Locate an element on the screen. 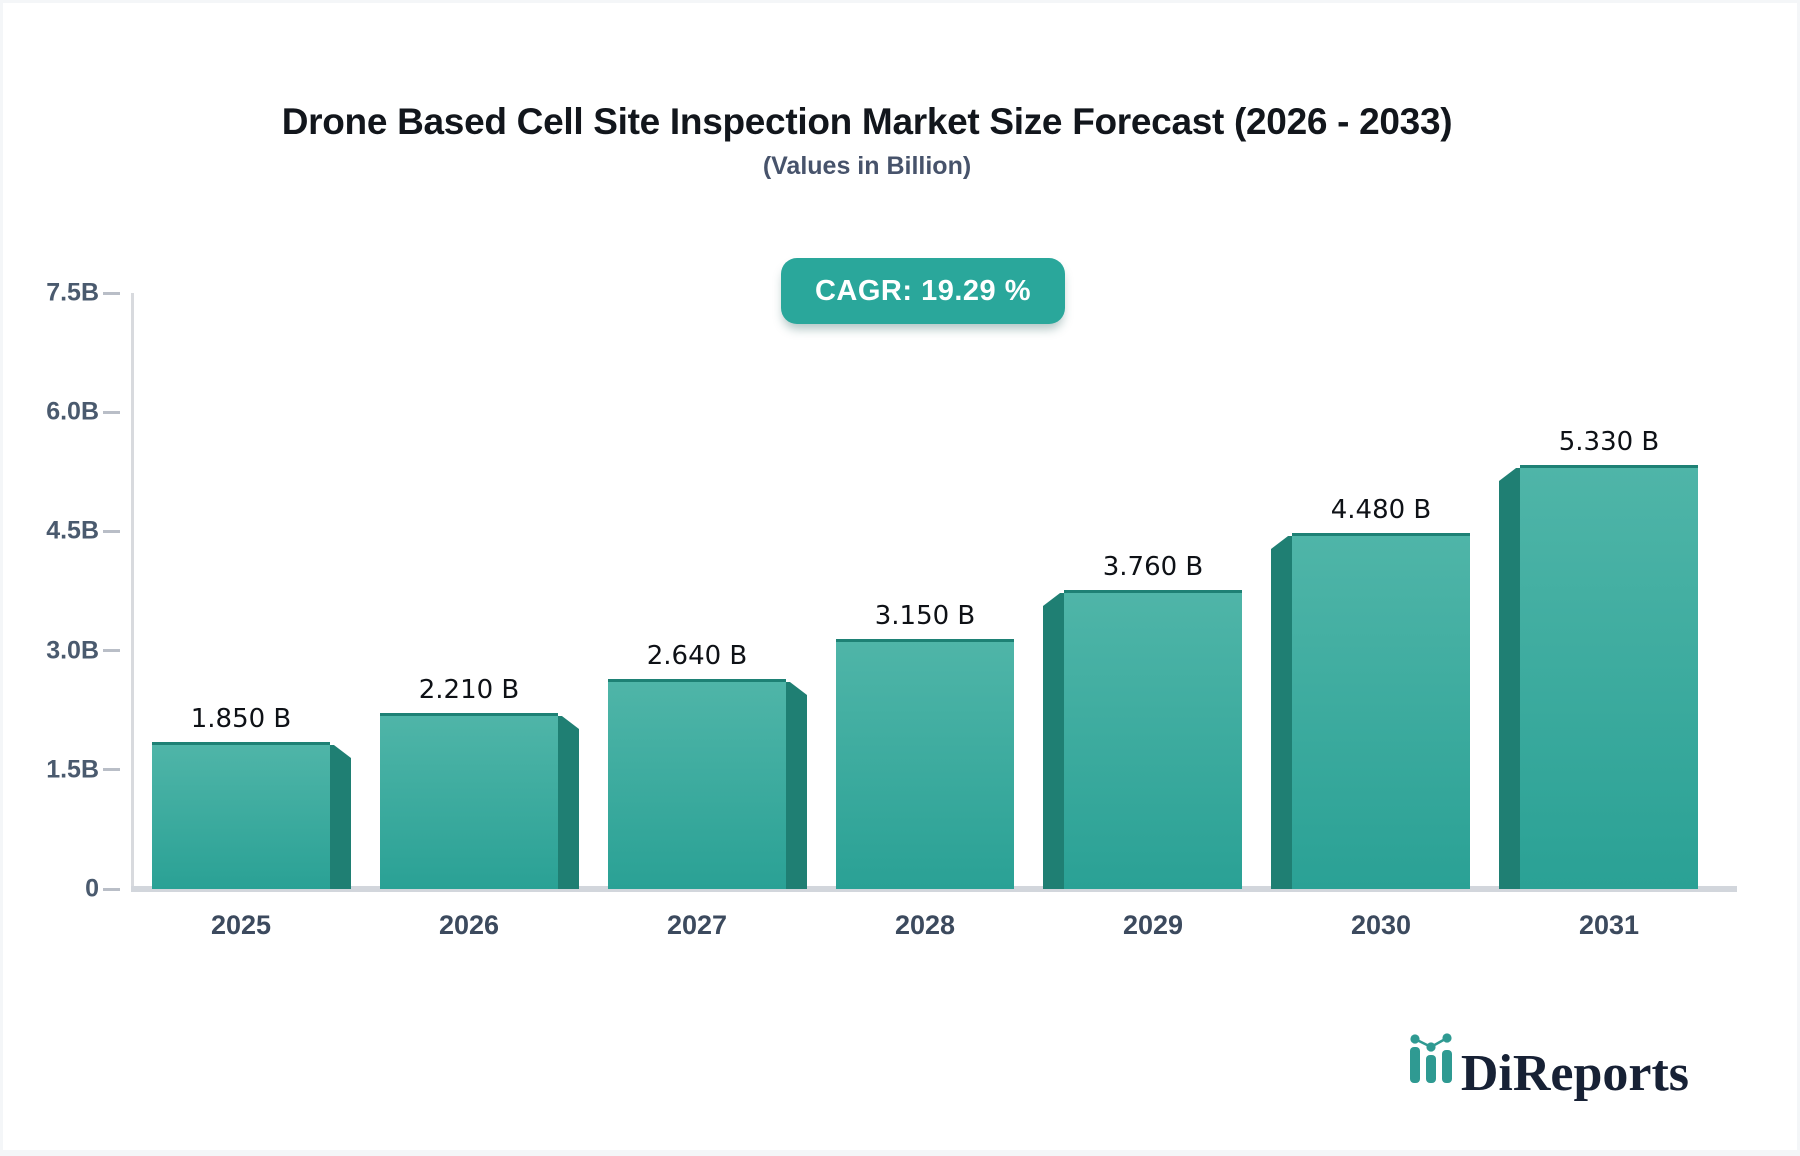  x-axis-label-2030: 2030 is located at coordinates (1381, 925).